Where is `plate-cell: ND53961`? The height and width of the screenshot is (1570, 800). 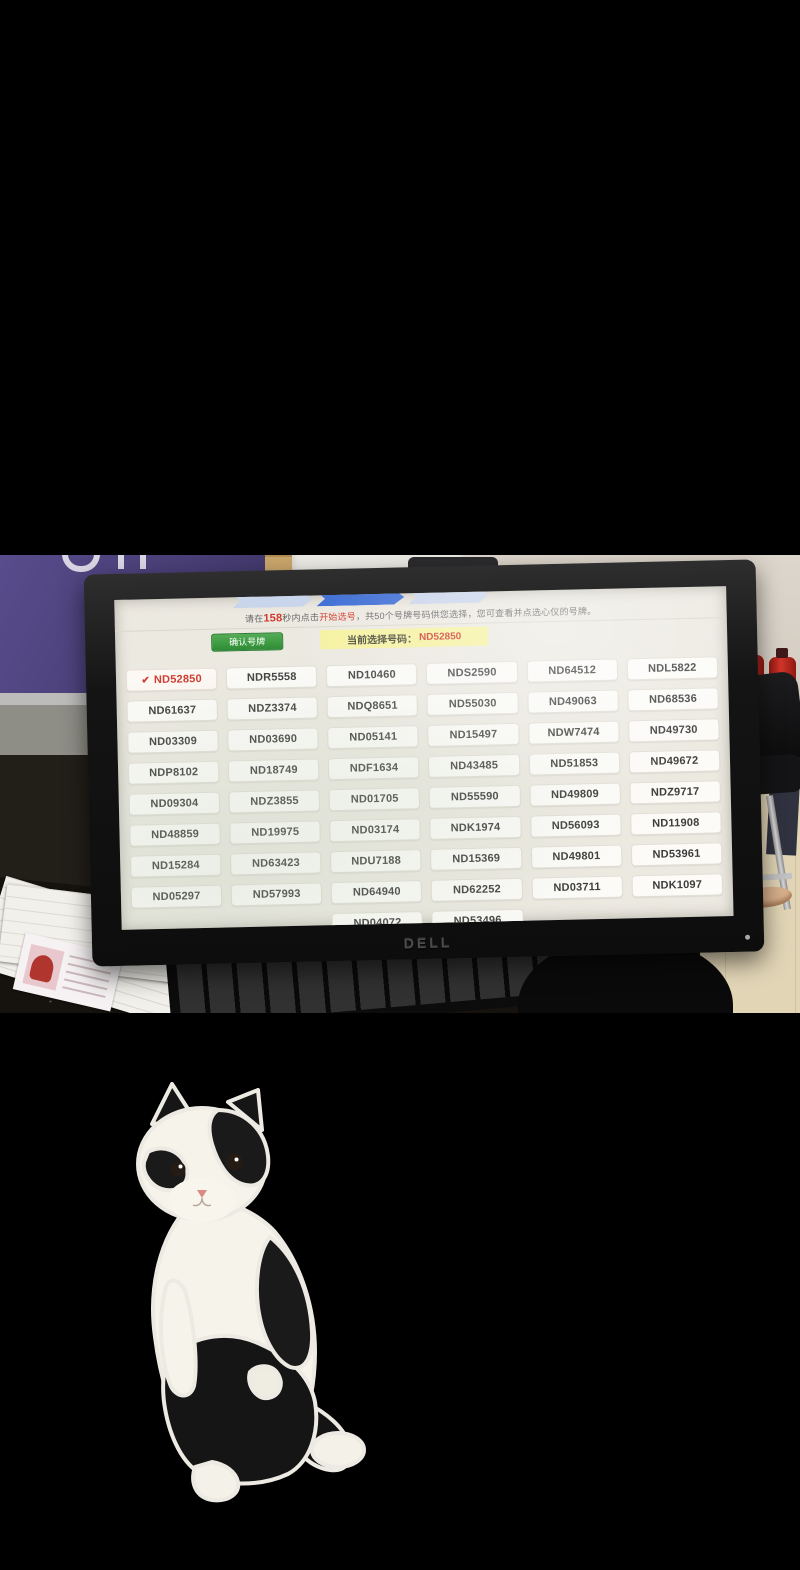 plate-cell: ND53961 is located at coordinates (676, 854).